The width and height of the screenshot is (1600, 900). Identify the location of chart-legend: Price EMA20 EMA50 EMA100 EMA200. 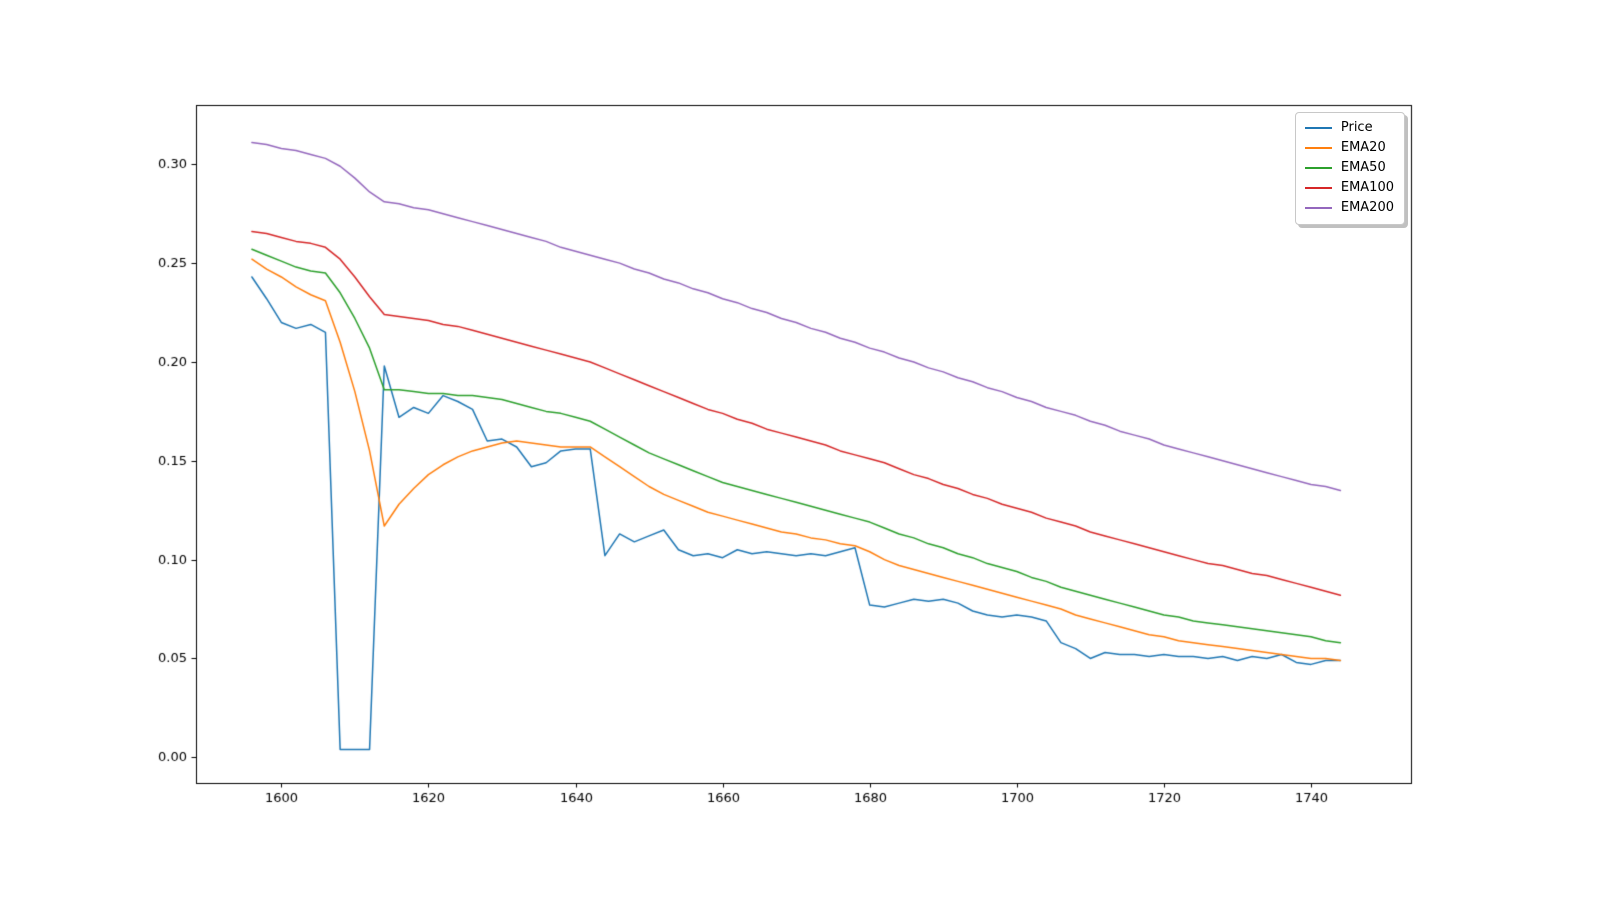
(1349, 168).